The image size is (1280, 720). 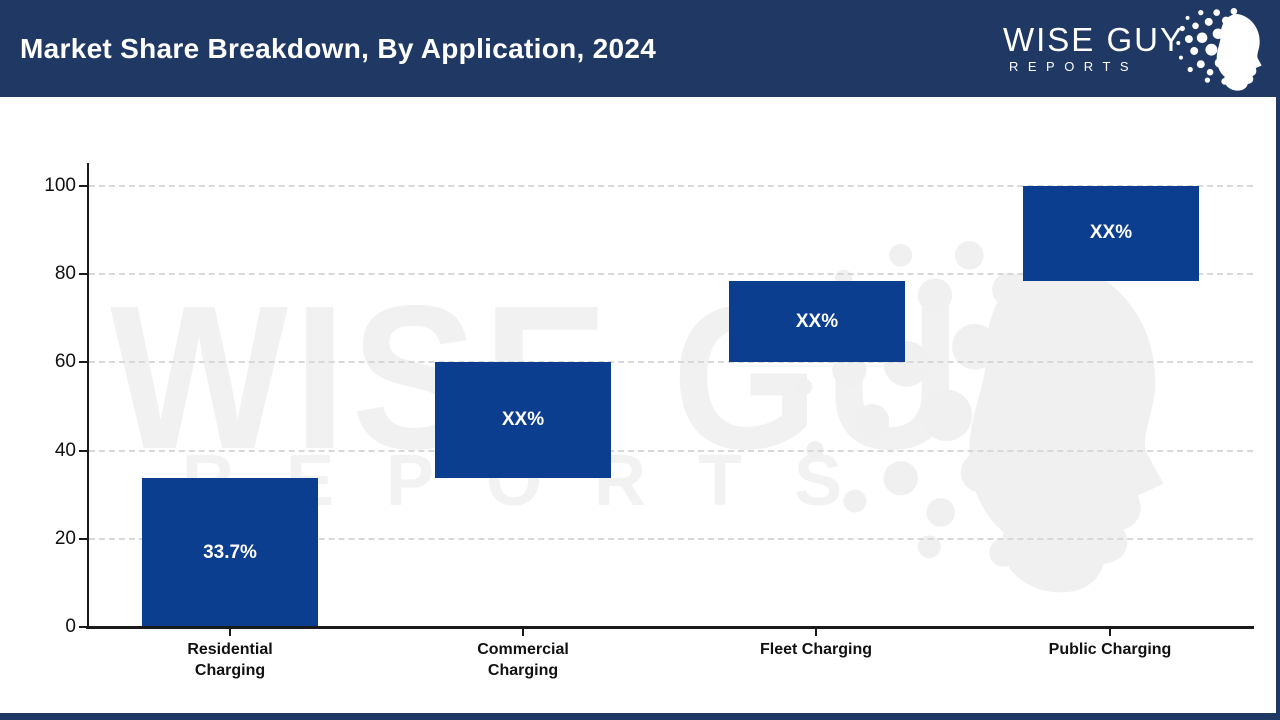 I want to click on x-axis, so click(x=670, y=627).